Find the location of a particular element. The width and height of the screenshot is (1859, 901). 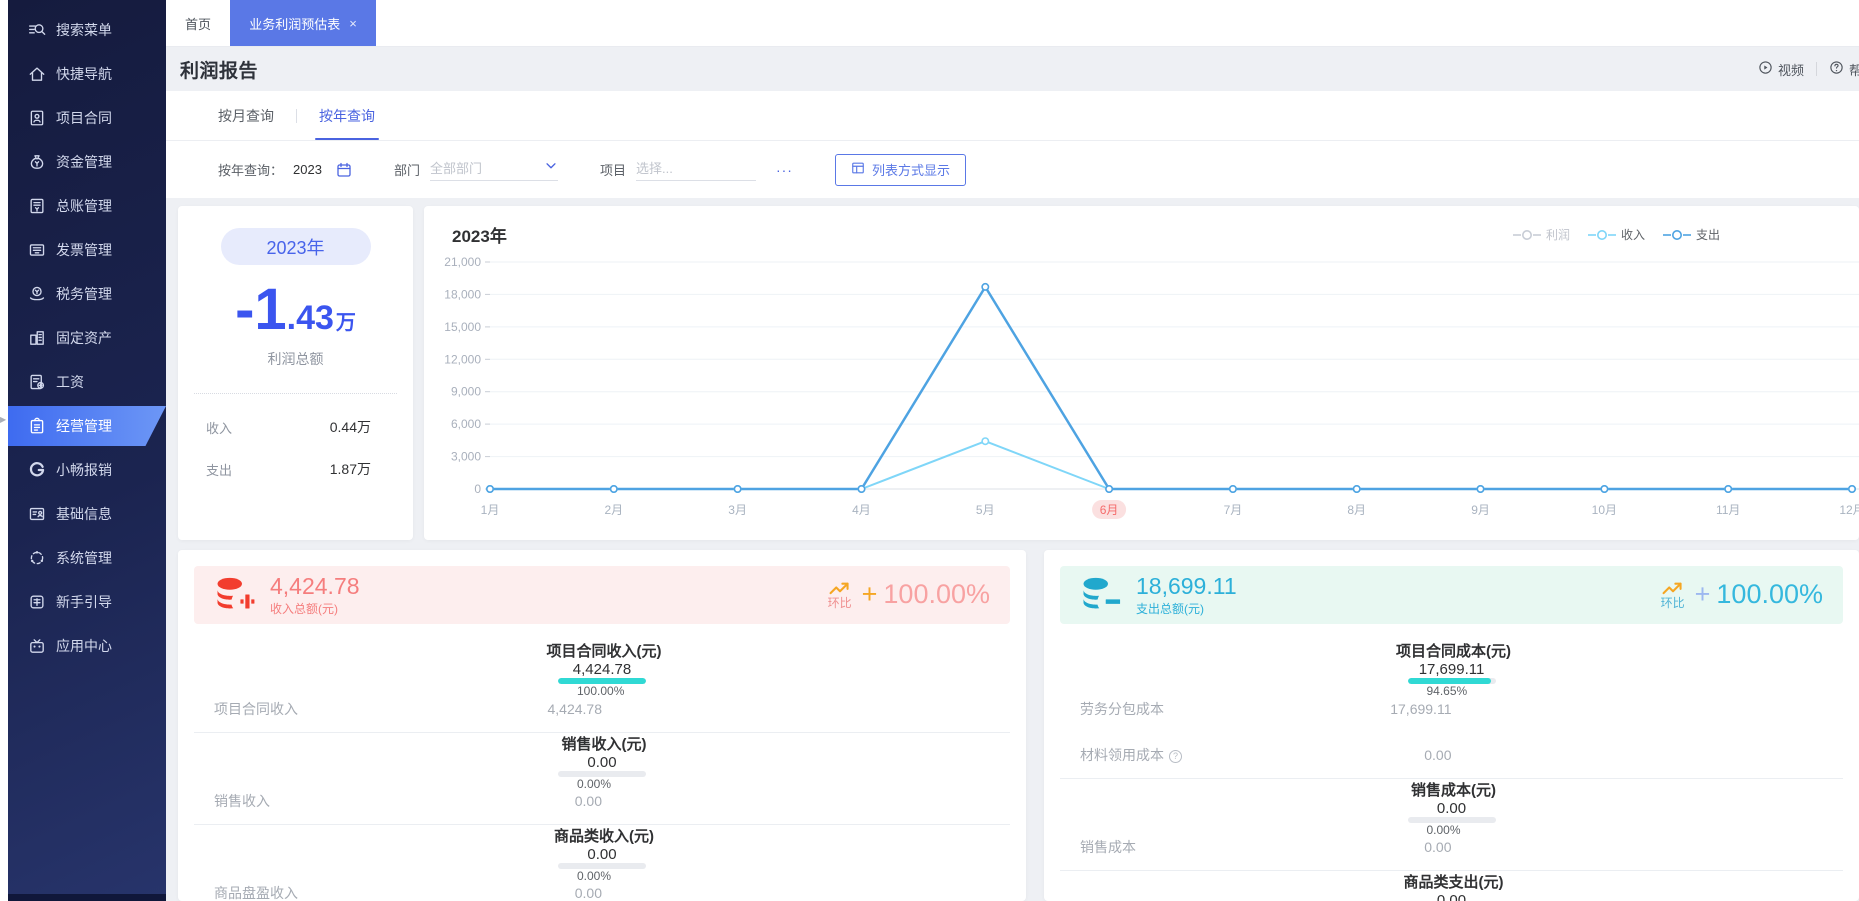

sidebar-item-project-contract: 项目合同 is located at coordinates (87, 118).